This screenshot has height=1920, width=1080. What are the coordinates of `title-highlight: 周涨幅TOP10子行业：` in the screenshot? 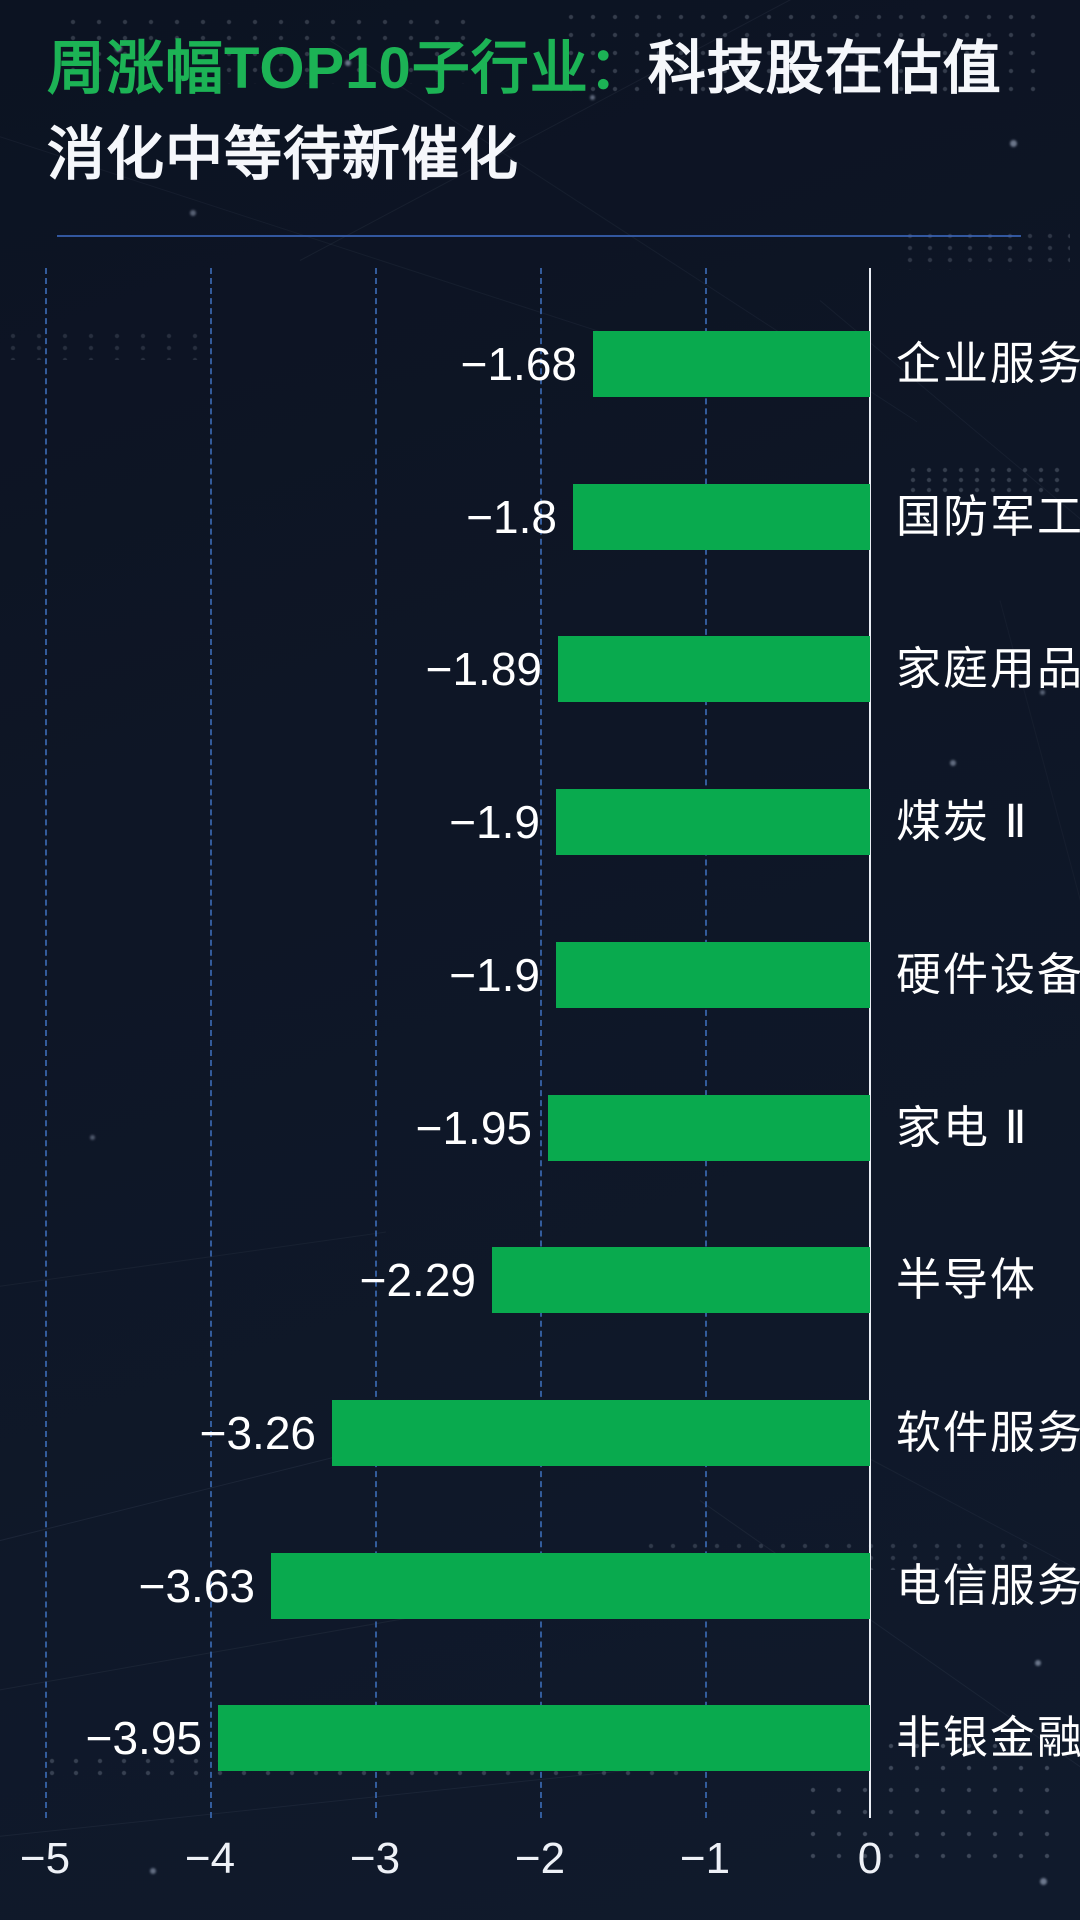 It's located at (347, 68).